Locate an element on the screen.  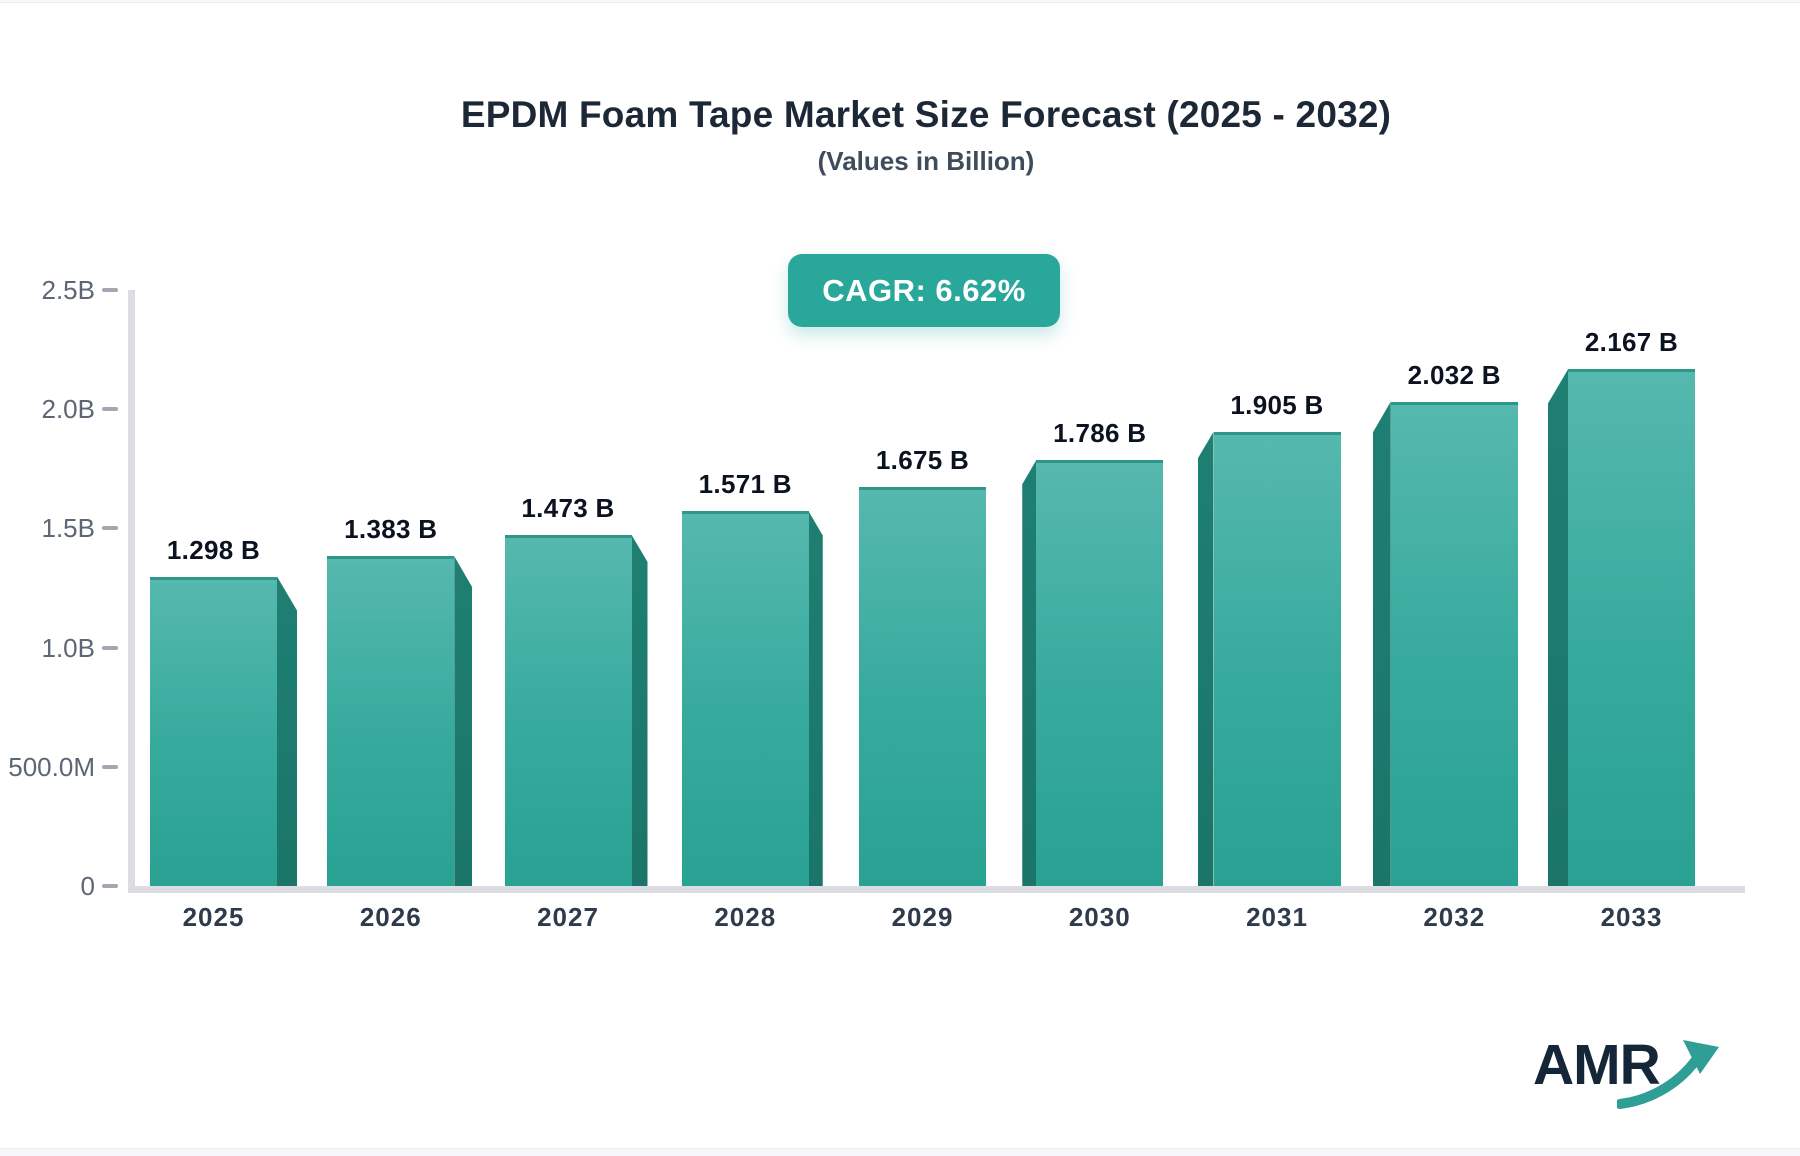
bar-value-label: 1.383 B is located at coordinates (391, 529).